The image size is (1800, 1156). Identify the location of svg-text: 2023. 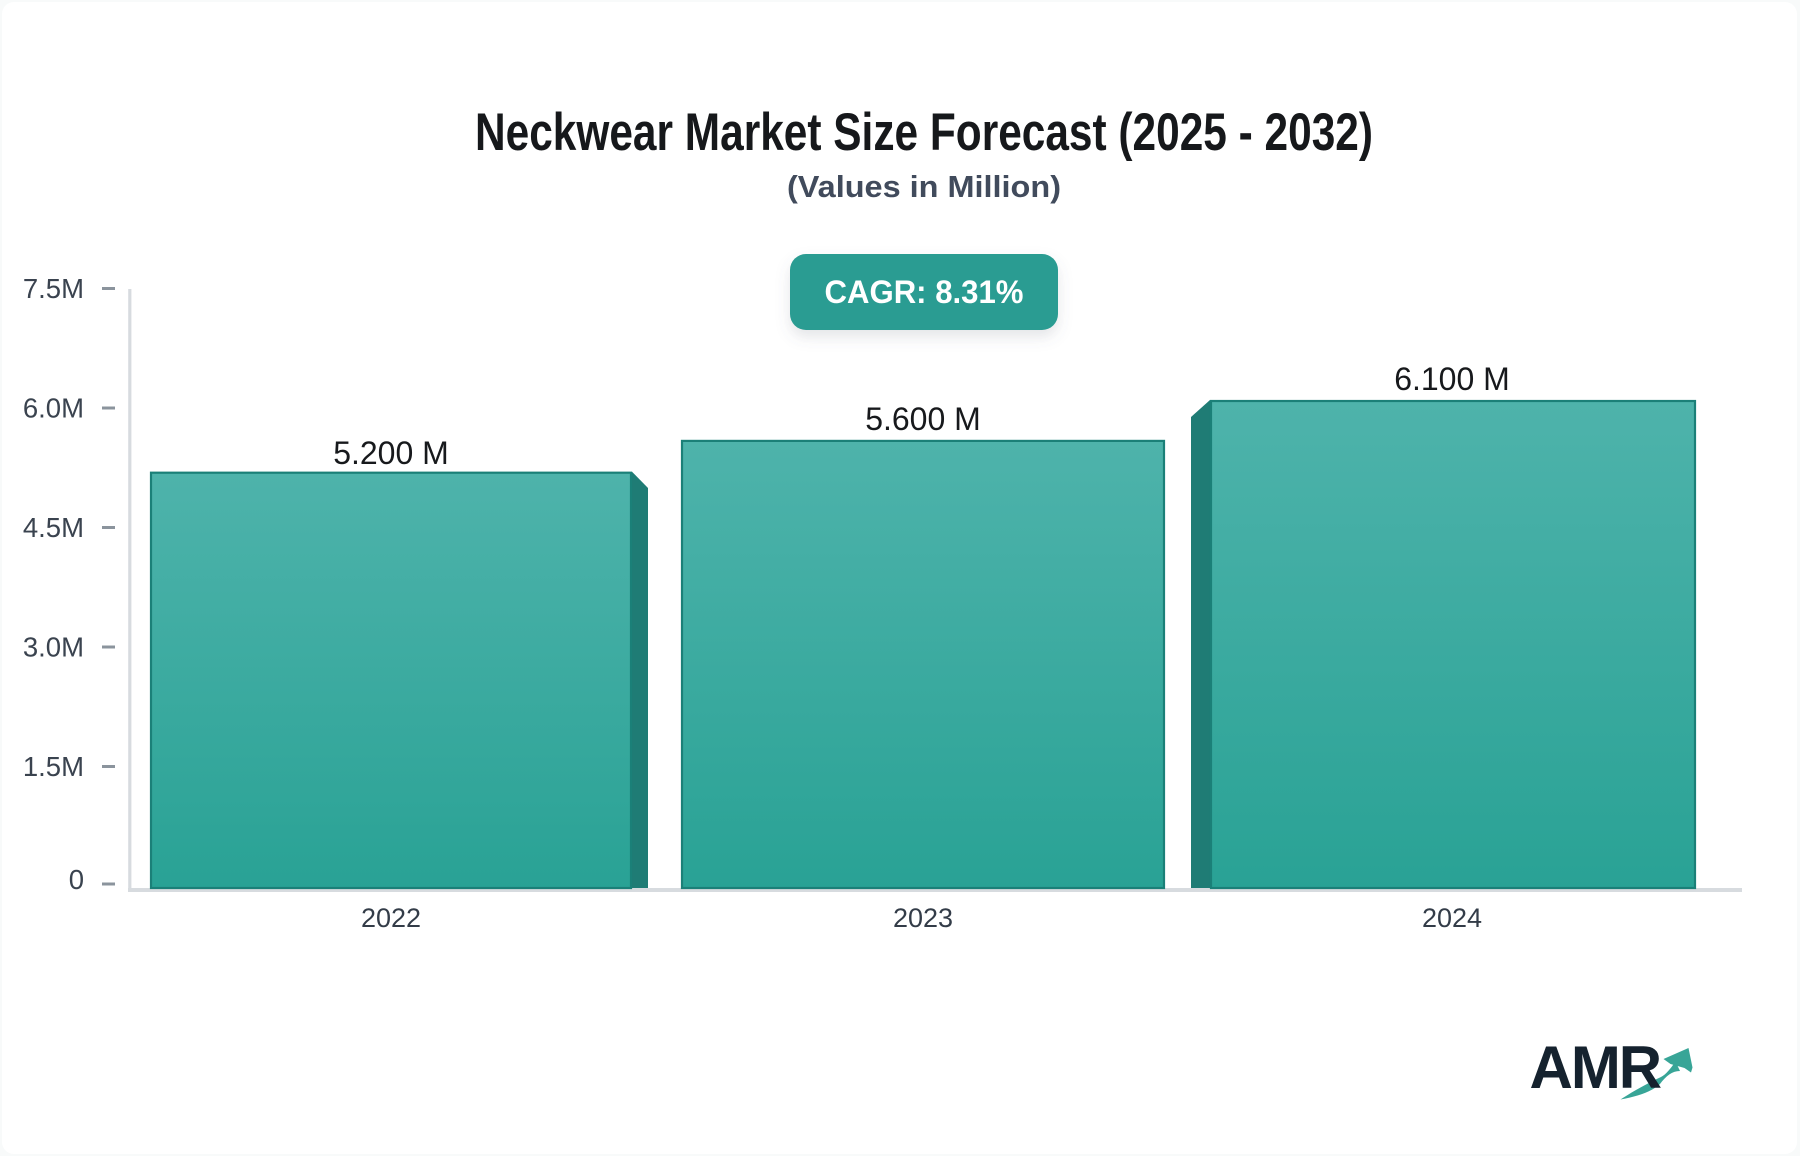
(923, 918).